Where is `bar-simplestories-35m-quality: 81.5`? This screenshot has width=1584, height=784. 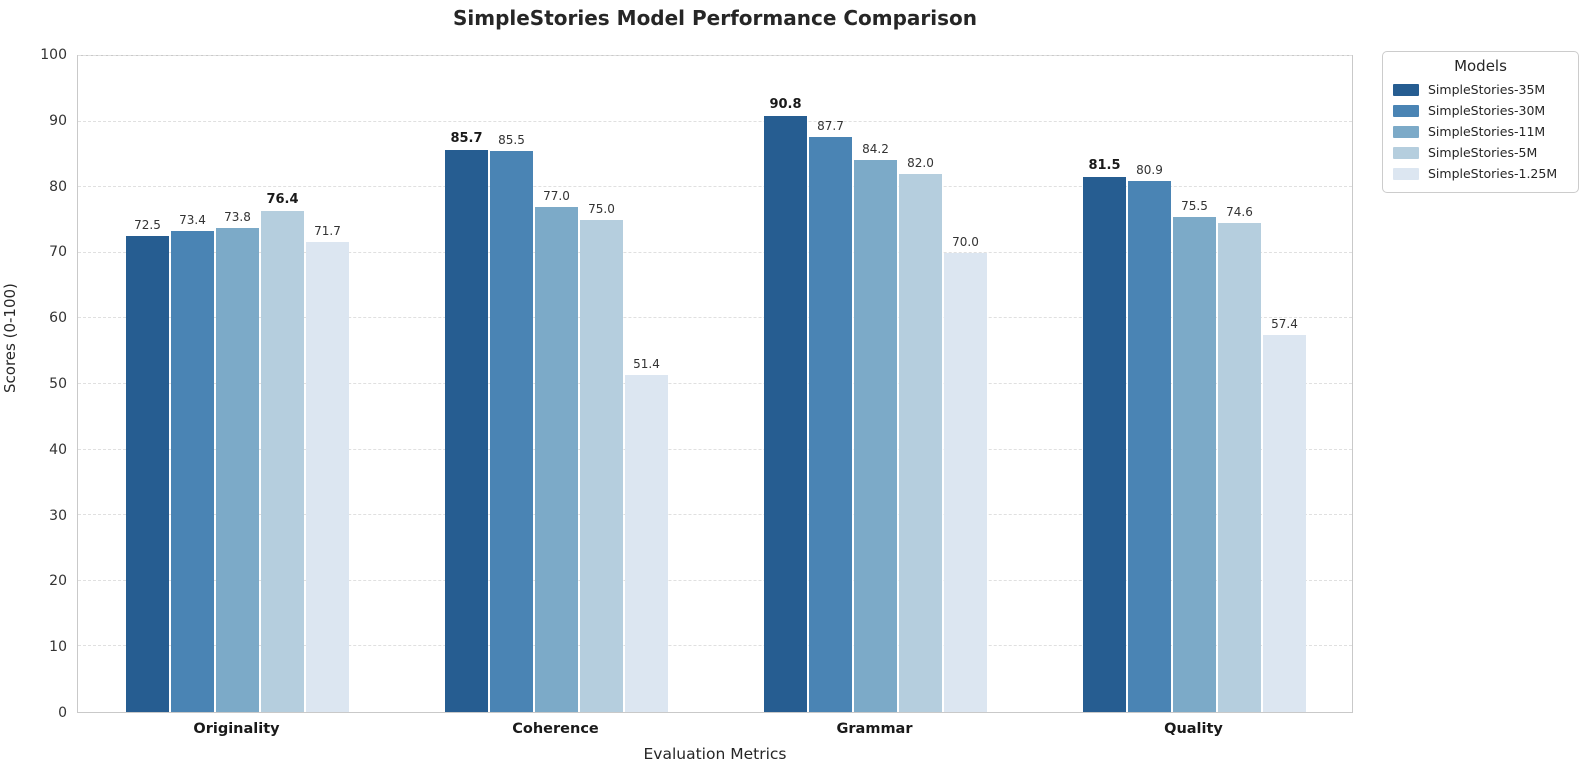
bar-simplestories-35m-quality: 81.5 is located at coordinates (1104, 435).